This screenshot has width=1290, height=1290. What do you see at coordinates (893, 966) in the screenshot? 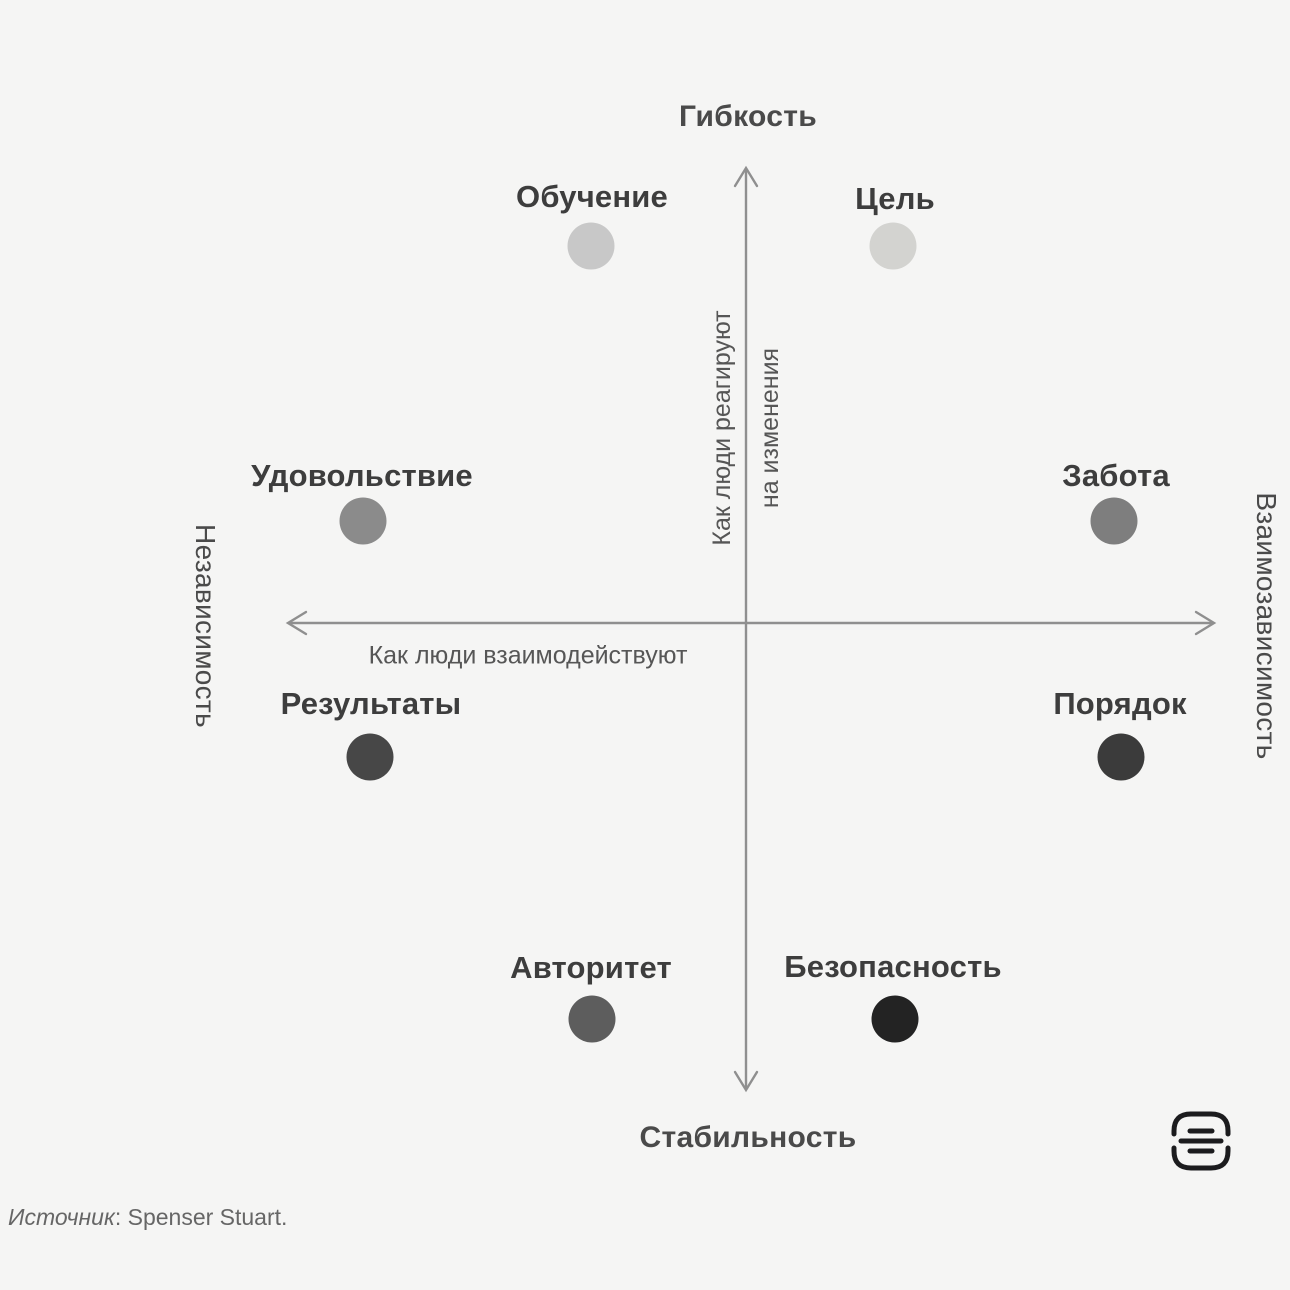
I see `point-label-safety: Безопасность` at bounding box center [893, 966].